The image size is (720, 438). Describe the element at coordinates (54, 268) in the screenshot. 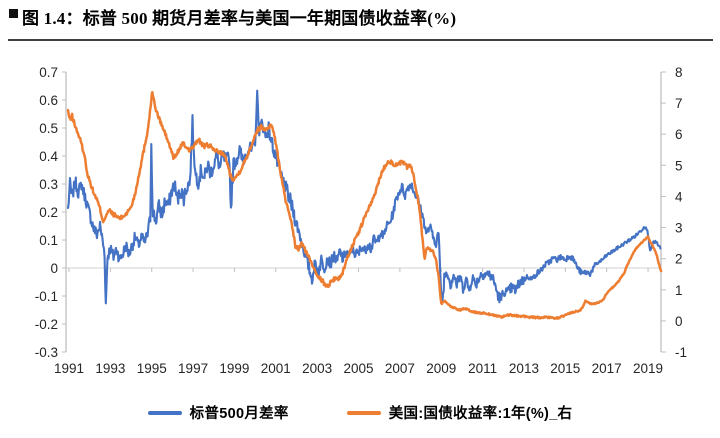

I see `y-axis-left-tick-label: 0` at that location.